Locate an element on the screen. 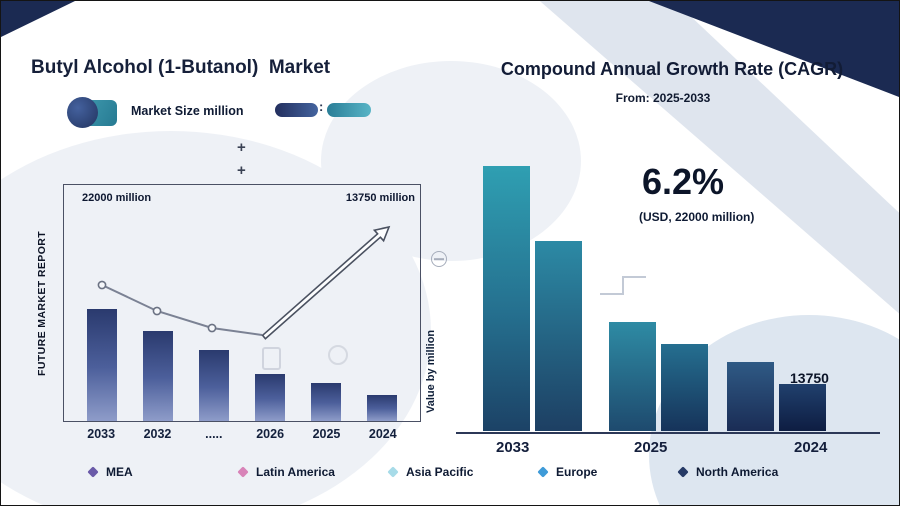 This screenshot has height=506, width=900. market-x-label: 2032 is located at coordinates (157, 434).